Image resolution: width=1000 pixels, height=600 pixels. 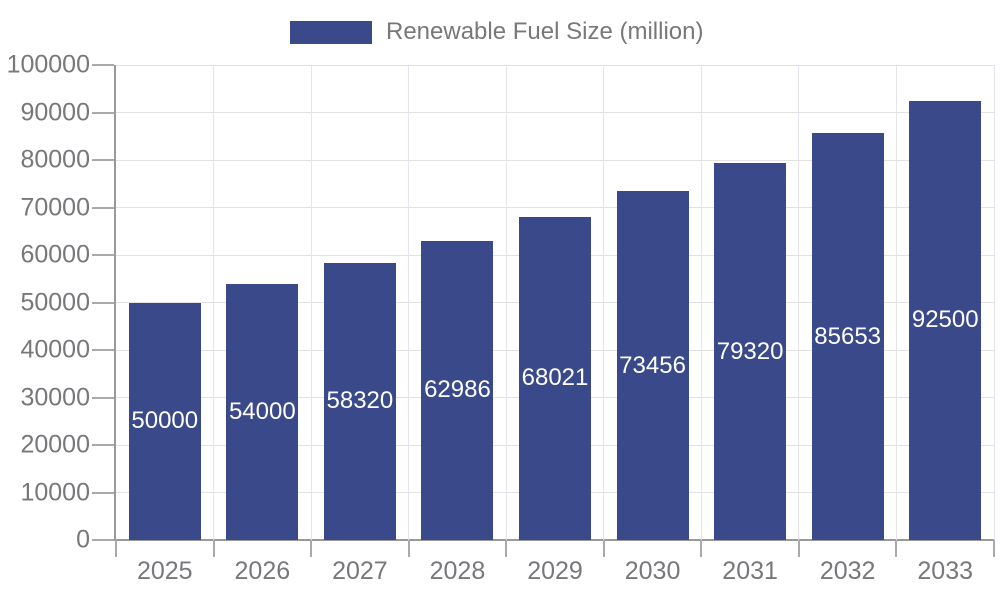 I want to click on x-axis-label: 2033, so click(x=945, y=571).